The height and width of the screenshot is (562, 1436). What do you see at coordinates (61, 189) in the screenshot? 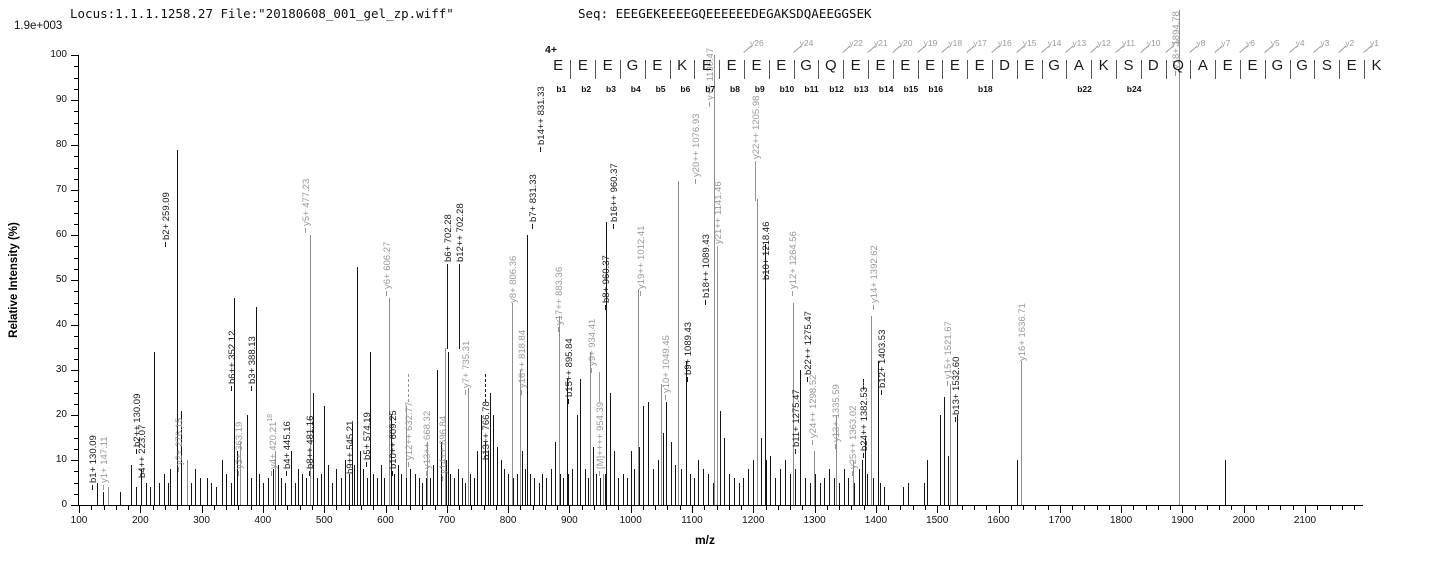
I see `y-tick-label: 70` at bounding box center [61, 189].